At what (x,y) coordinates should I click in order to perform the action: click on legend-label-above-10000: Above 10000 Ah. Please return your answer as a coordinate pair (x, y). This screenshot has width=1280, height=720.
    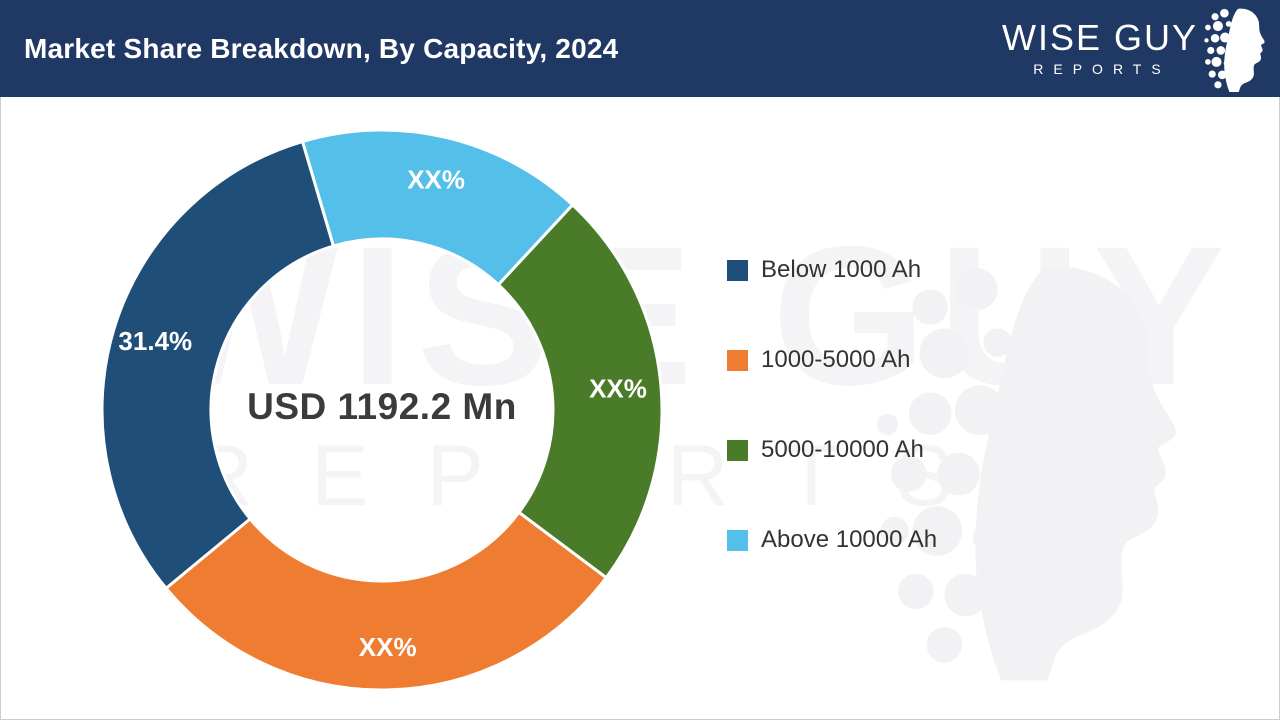
    Looking at the image, I should click on (849, 539).